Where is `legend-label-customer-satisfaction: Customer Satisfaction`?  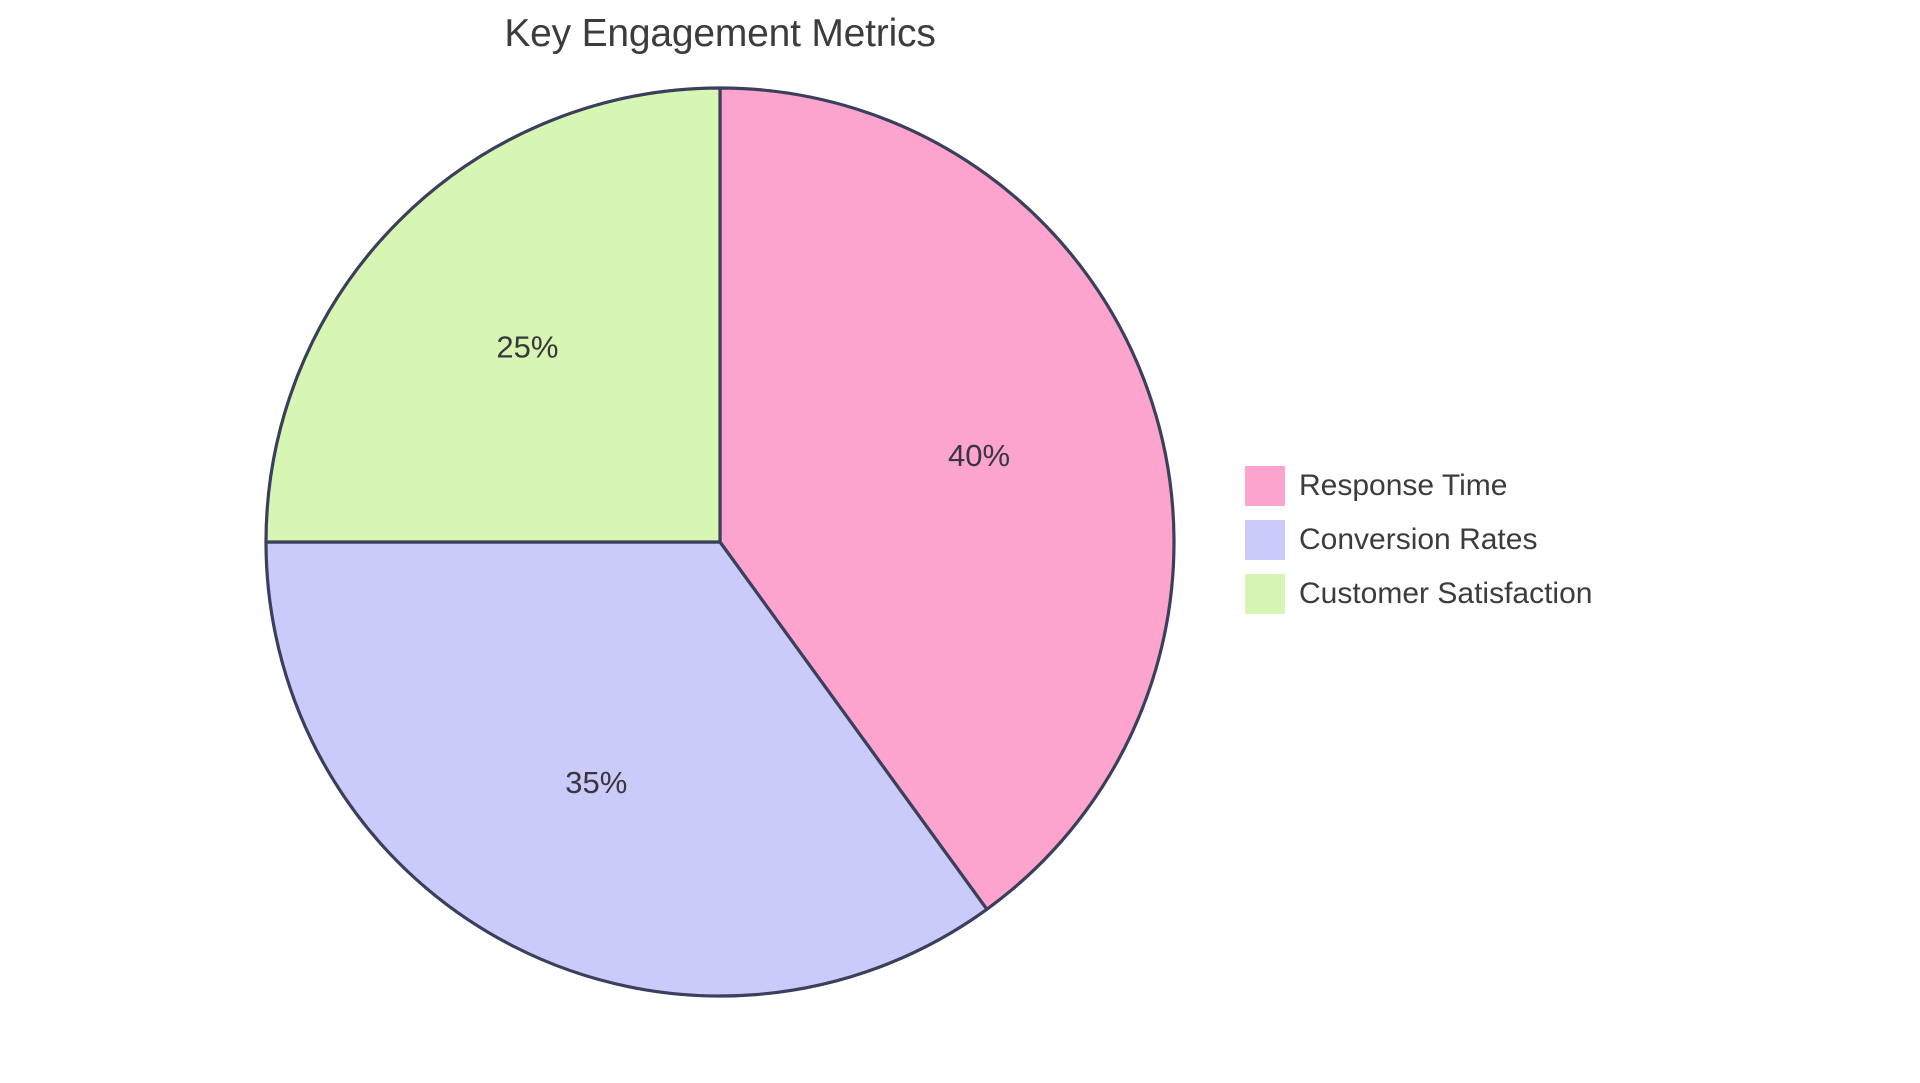
legend-label-customer-satisfaction: Customer Satisfaction is located at coordinates (1446, 593).